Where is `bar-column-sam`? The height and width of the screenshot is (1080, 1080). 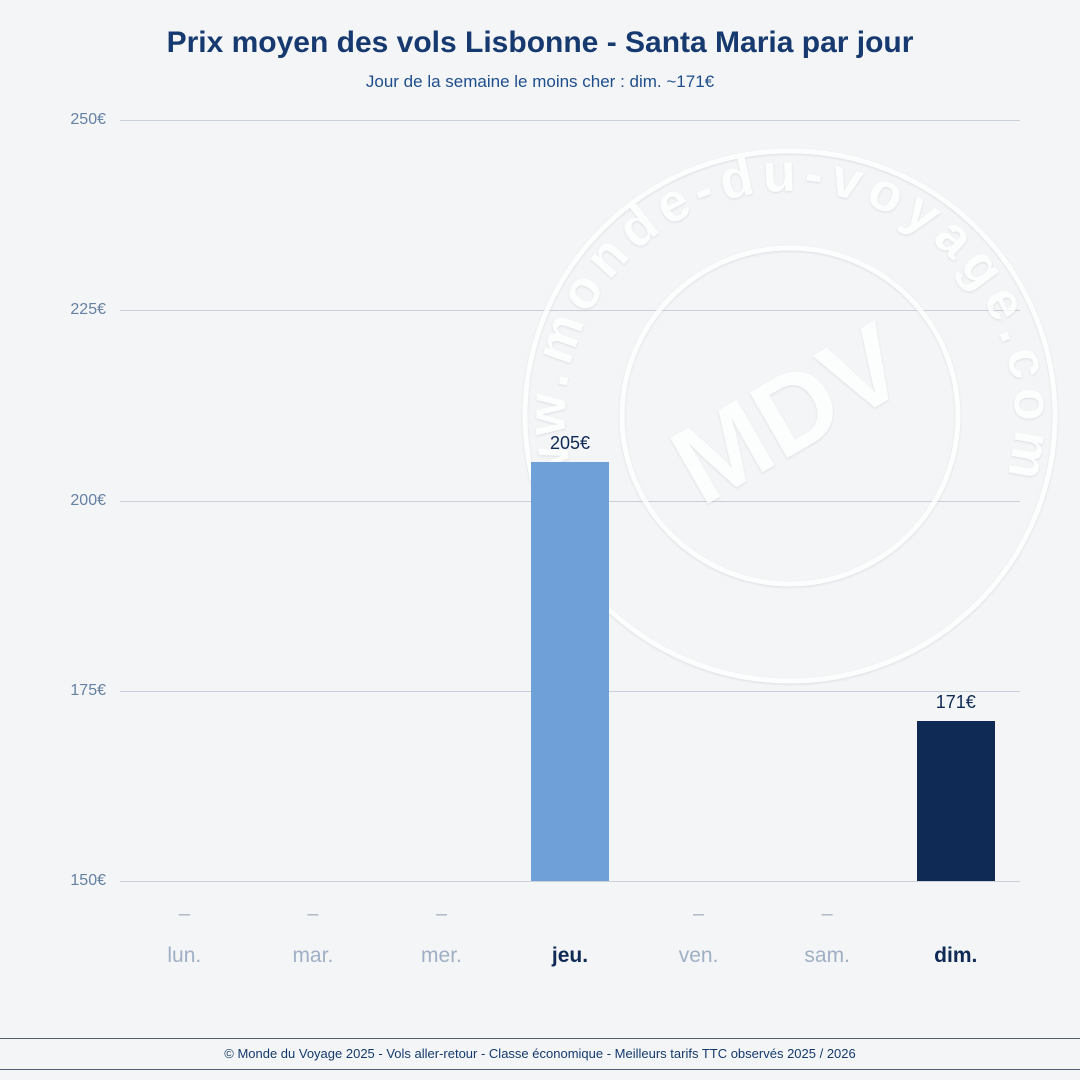 bar-column-sam is located at coordinates (827, 500).